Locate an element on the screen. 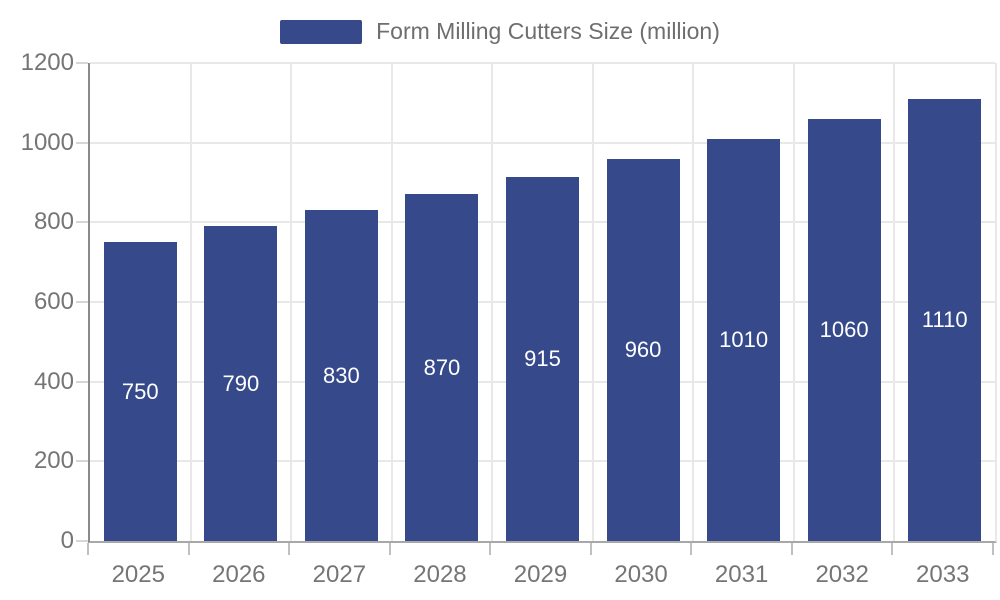  y-axis-tick-label: 400 is located at coordinates (53, 381).